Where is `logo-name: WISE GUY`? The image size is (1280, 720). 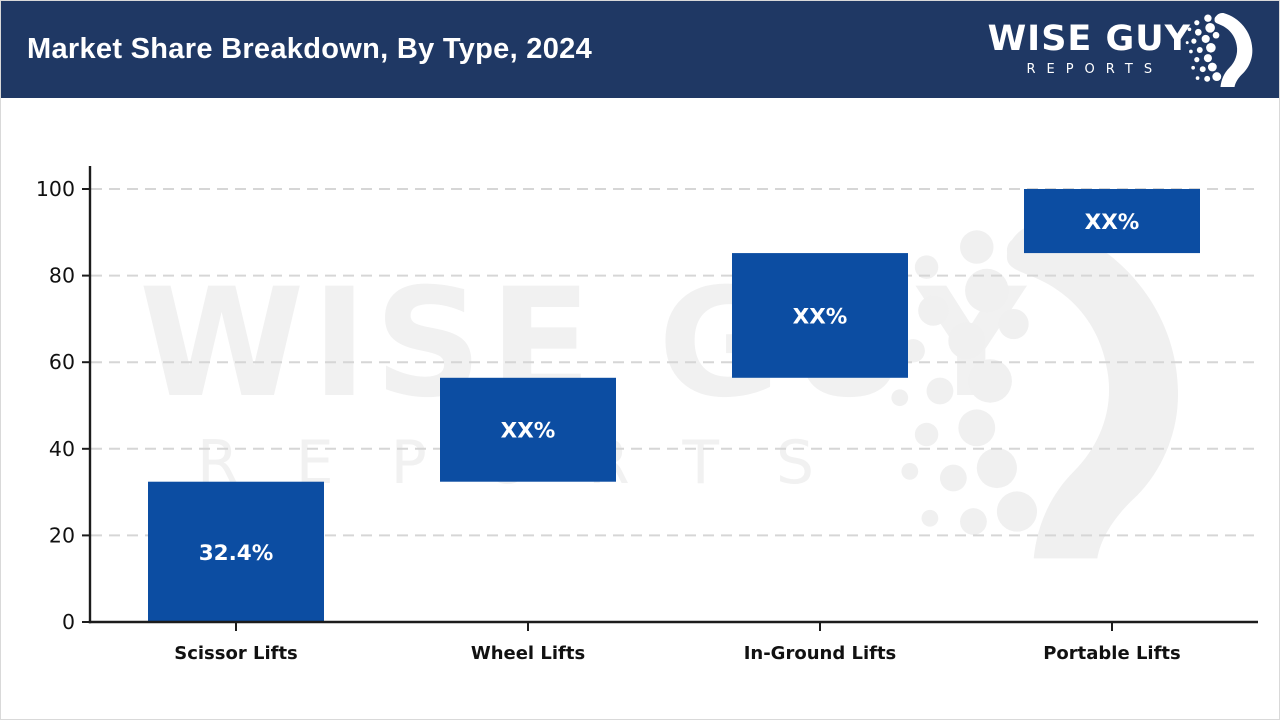 logo-name: WISE GUY is located at coordinates (1089, 39).